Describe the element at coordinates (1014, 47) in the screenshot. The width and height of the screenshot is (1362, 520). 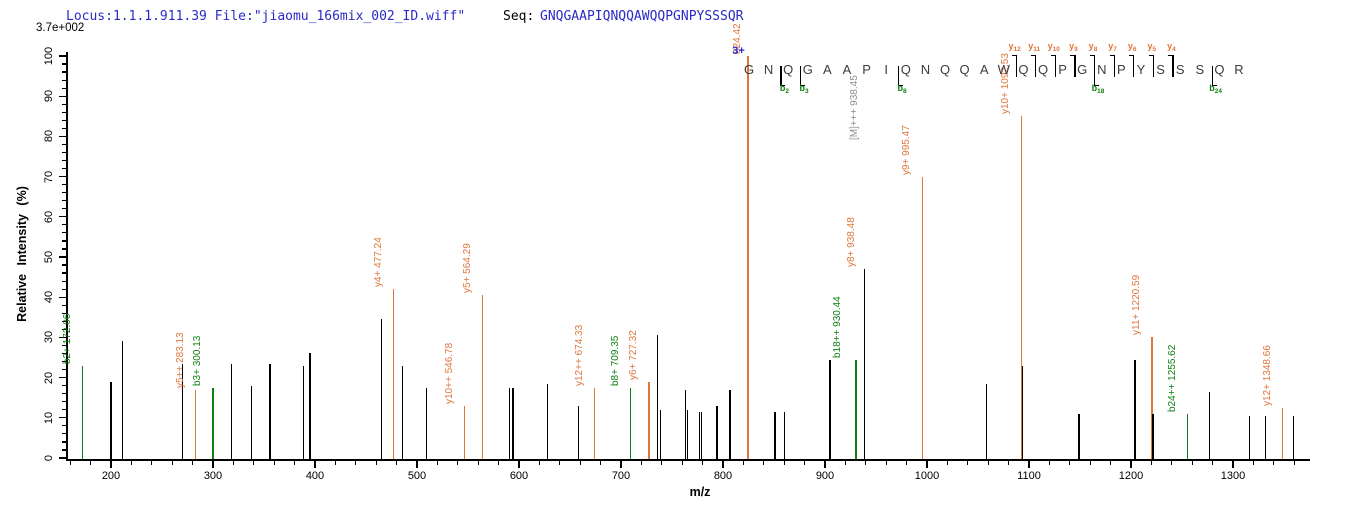
I see `fragment-label-y: y12` at that location.